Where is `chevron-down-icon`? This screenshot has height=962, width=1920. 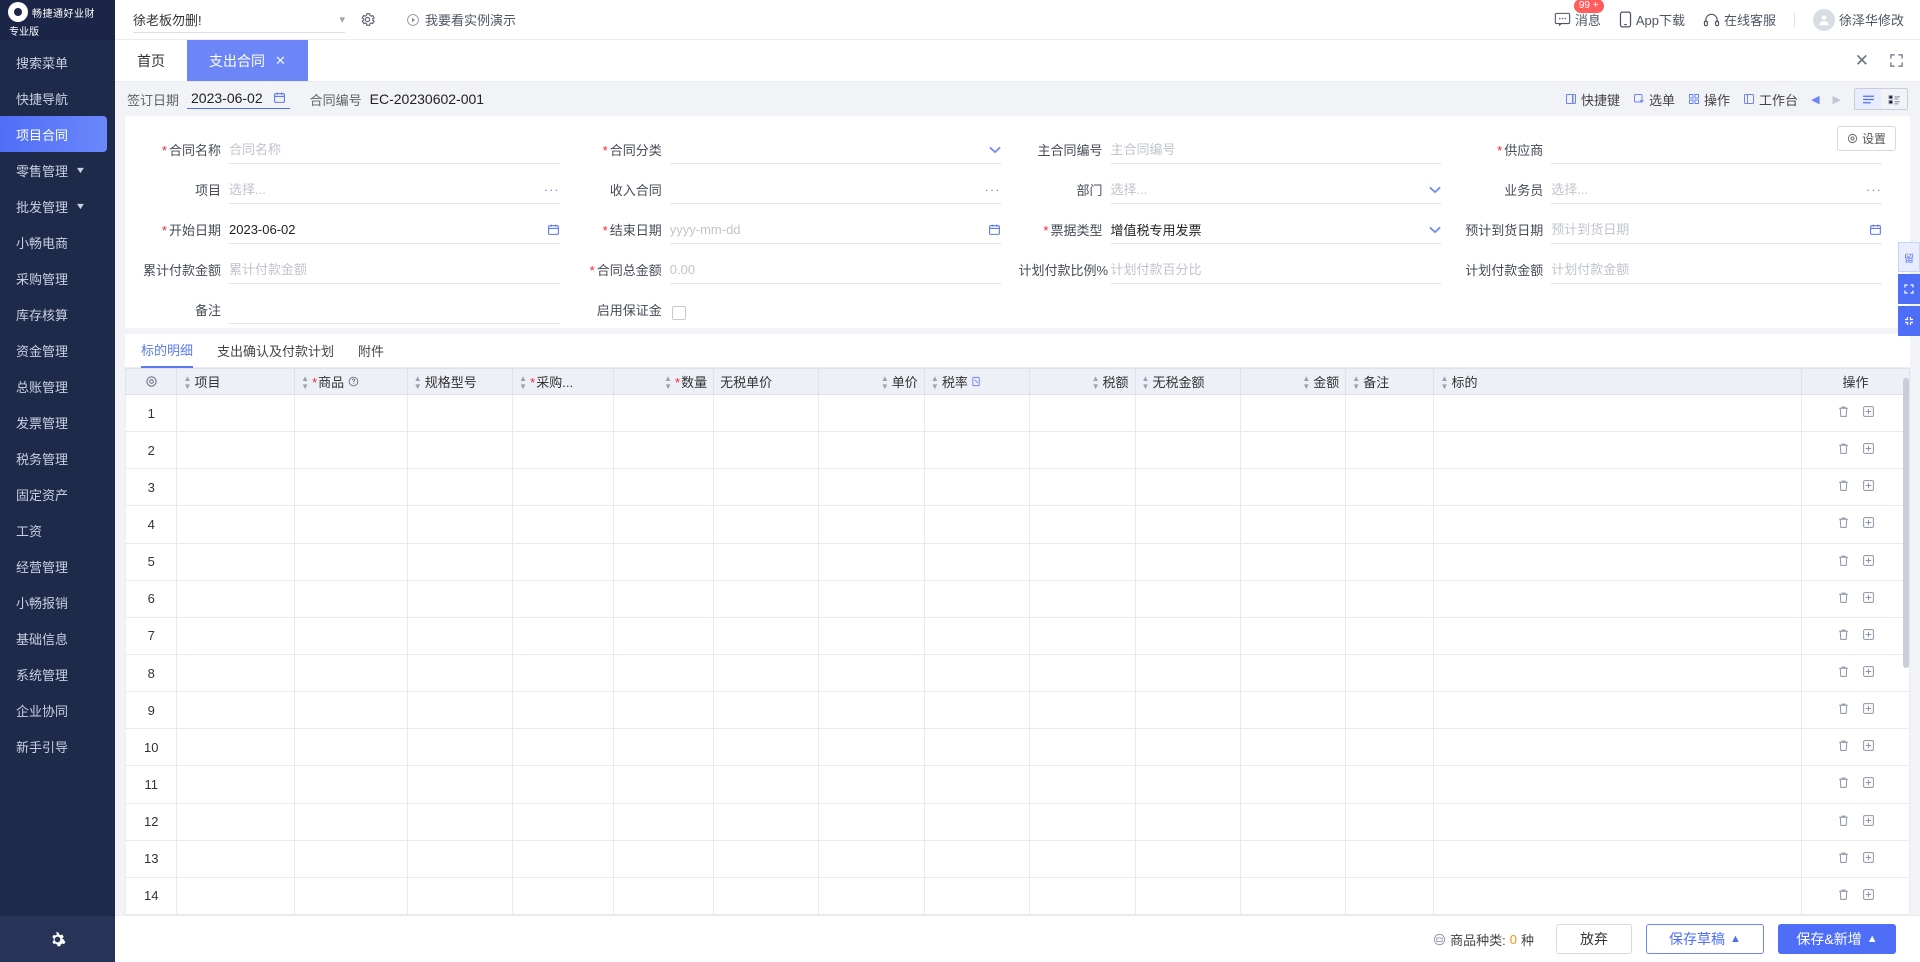
chevron-down-icon is located at coordinates (1432, 190).